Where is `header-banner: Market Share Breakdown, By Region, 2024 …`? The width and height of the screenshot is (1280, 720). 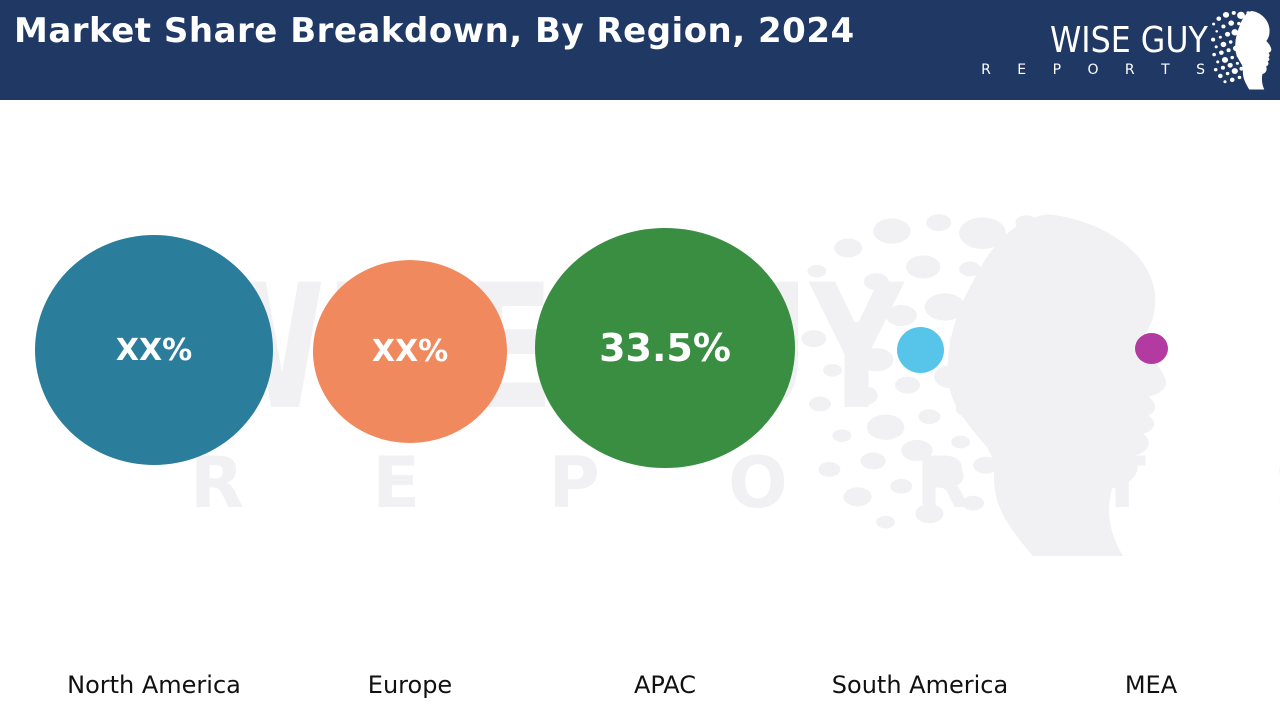
header-banner: Market Share Breakdown, By Region, 2024 … is located at coordinates (640, 50).